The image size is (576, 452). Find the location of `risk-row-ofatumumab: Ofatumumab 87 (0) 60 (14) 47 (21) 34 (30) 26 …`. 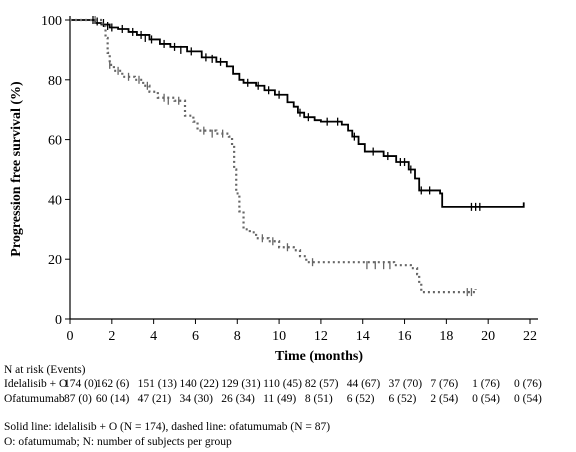

risk-row-ofatumumab: Ofatumumab 87 (0) 60 (14) 47 (21) 34 (30) 26 … is located at coordinates (288, 399).